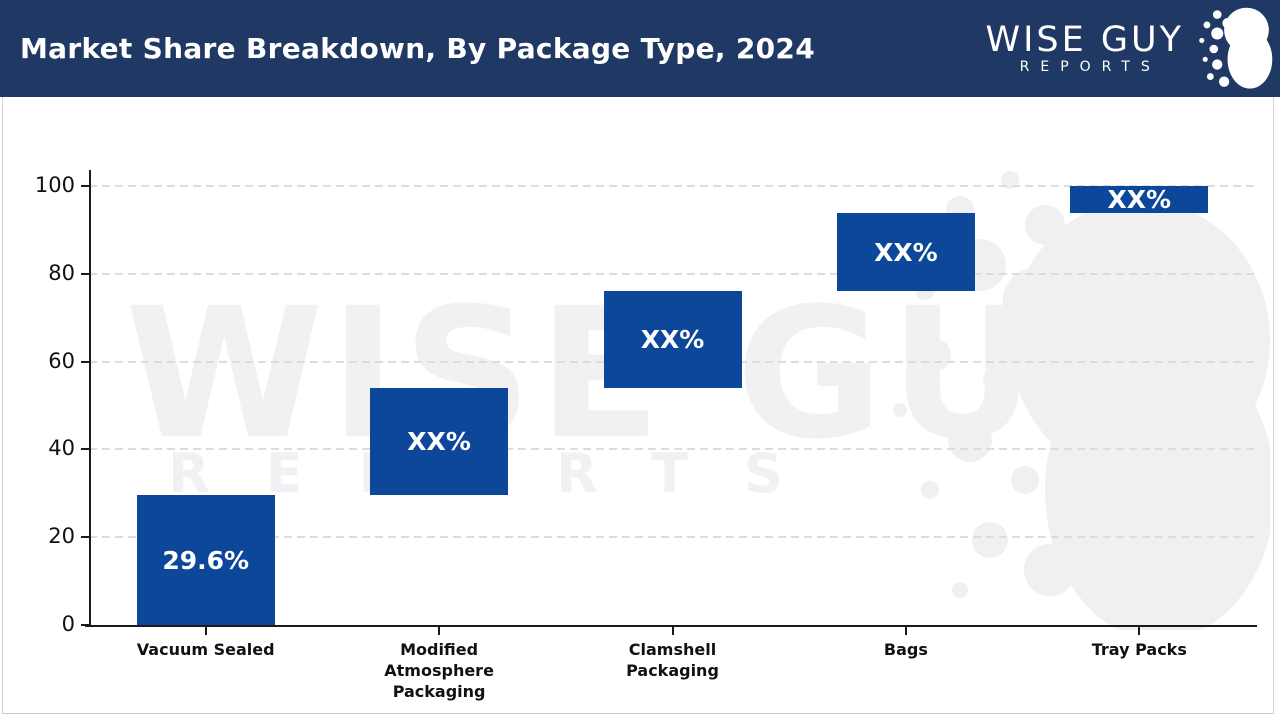  What do you see at coordinates (1236, 48) in the screenshot?
I see `logo-head-icon` at bounding box center [1236, 48].